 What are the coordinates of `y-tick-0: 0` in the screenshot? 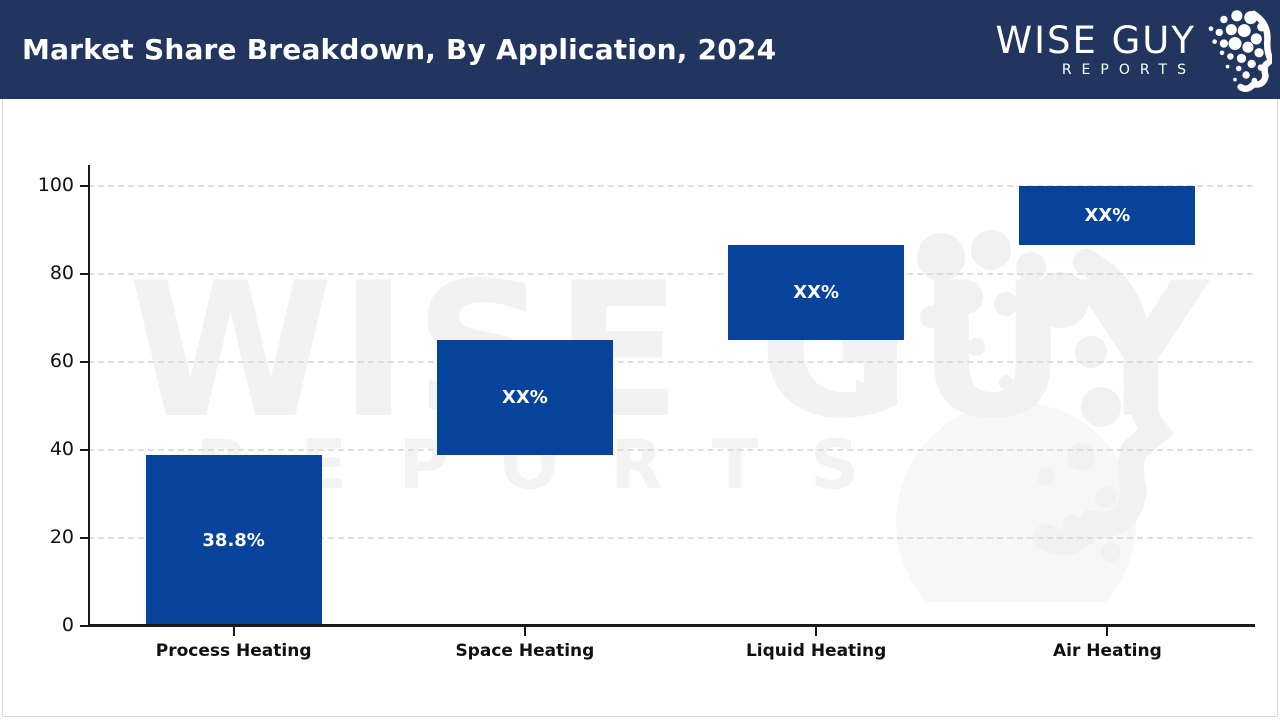 It's located at (67, 625).